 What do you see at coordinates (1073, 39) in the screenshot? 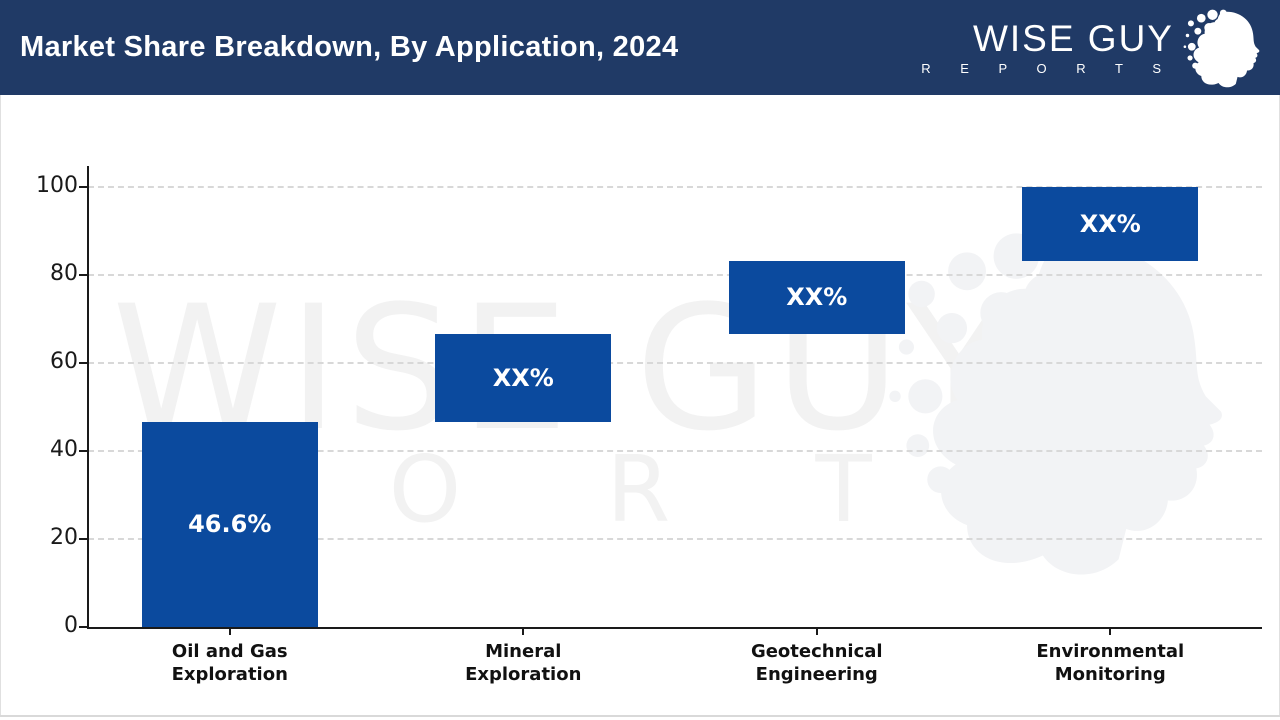
I see `logo-wordmark: WISE GUY` at bounding box center [1073, 39].